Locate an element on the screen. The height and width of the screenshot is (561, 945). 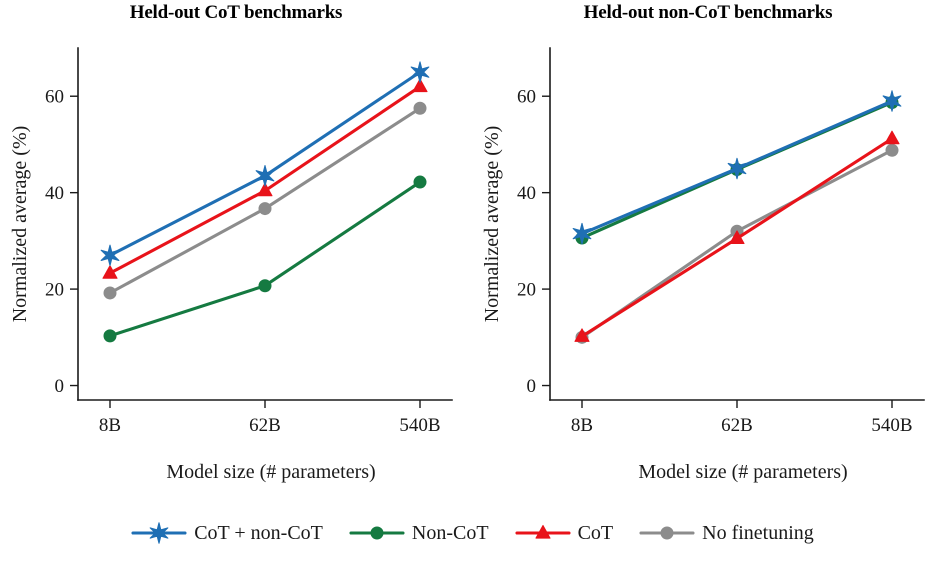
series-no-finetuning is located at coordinates (265, 200).